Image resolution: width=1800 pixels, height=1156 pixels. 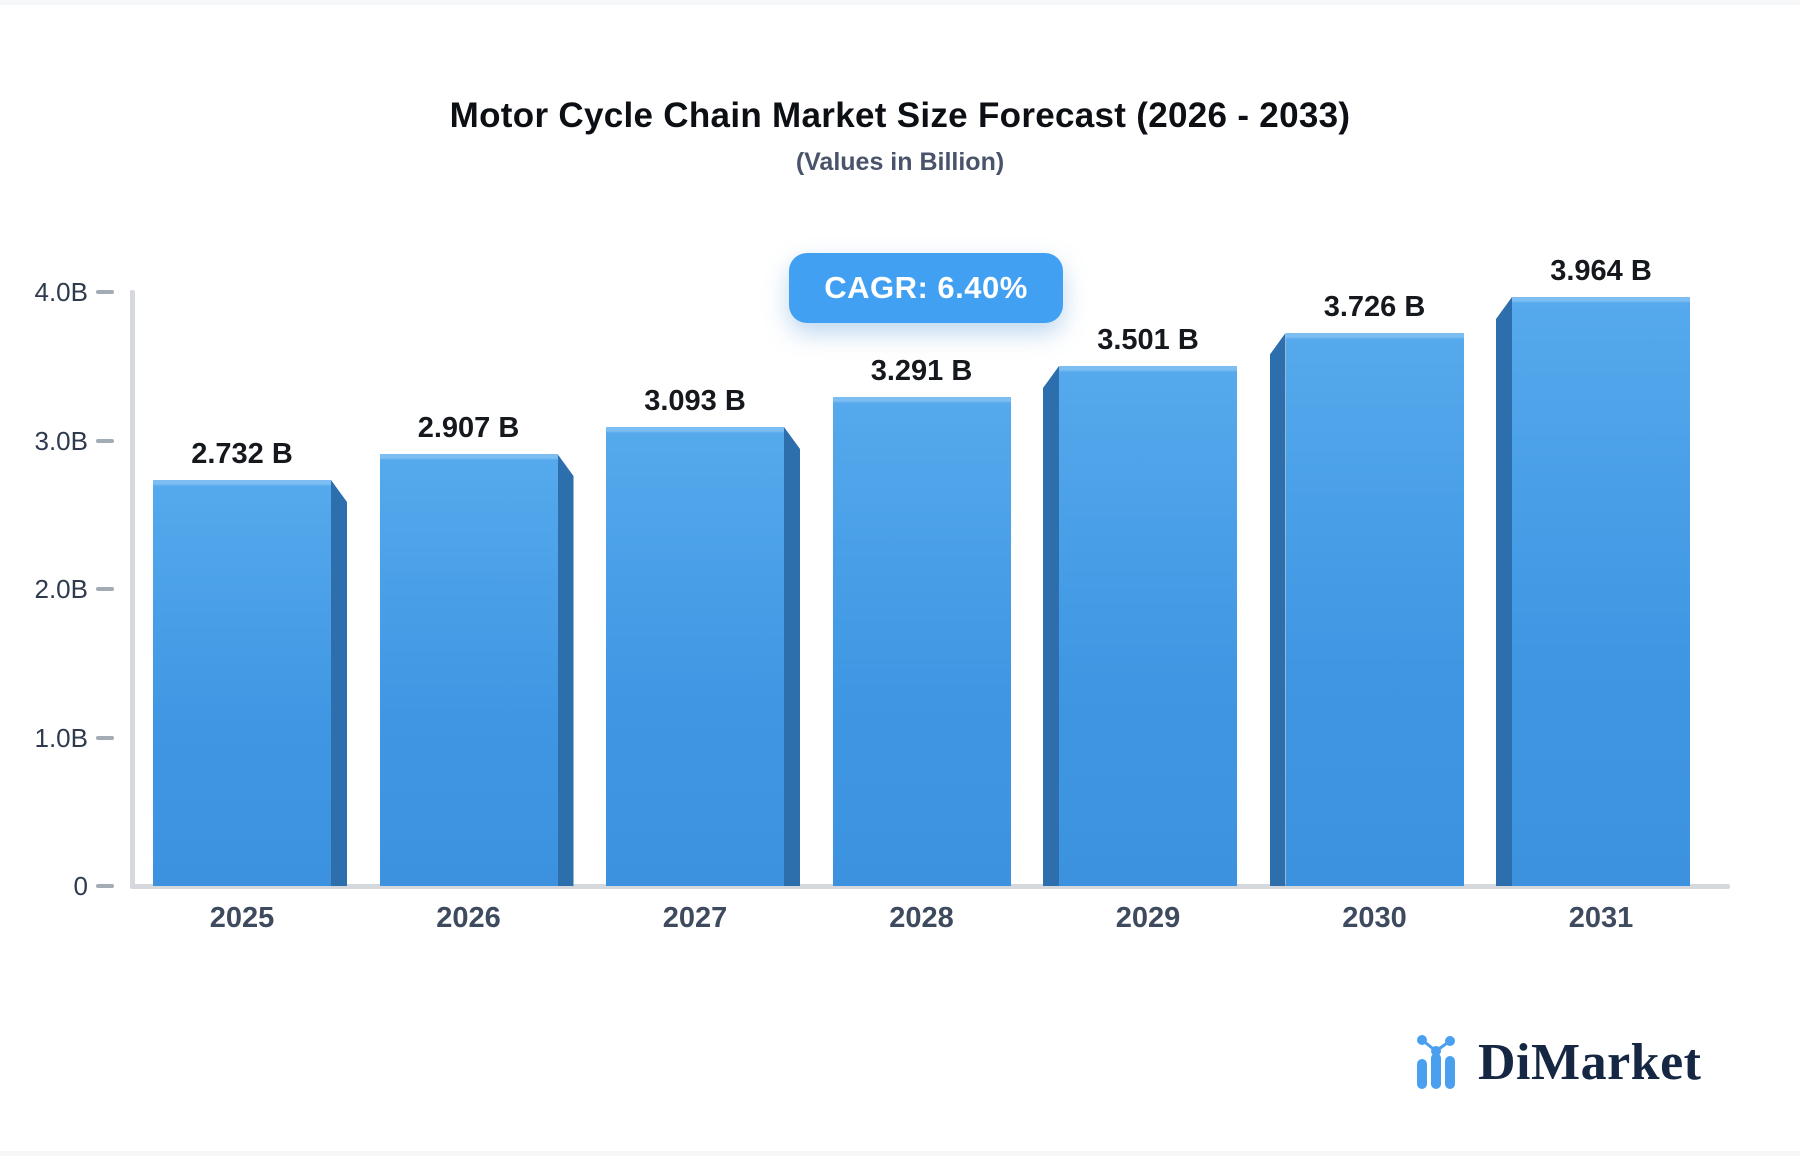 What do you see at coordinates (695, 401) in the screenshot?
I see `bar-value-label: 3.093 B` at bounding box center [695, 401].